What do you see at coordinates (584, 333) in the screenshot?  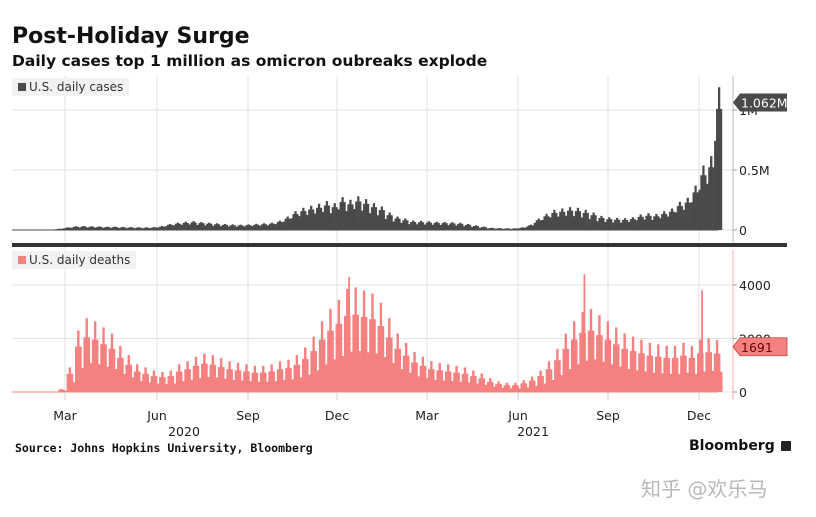 I see `deaths-spike-bar` at bounding box center [584, 333].